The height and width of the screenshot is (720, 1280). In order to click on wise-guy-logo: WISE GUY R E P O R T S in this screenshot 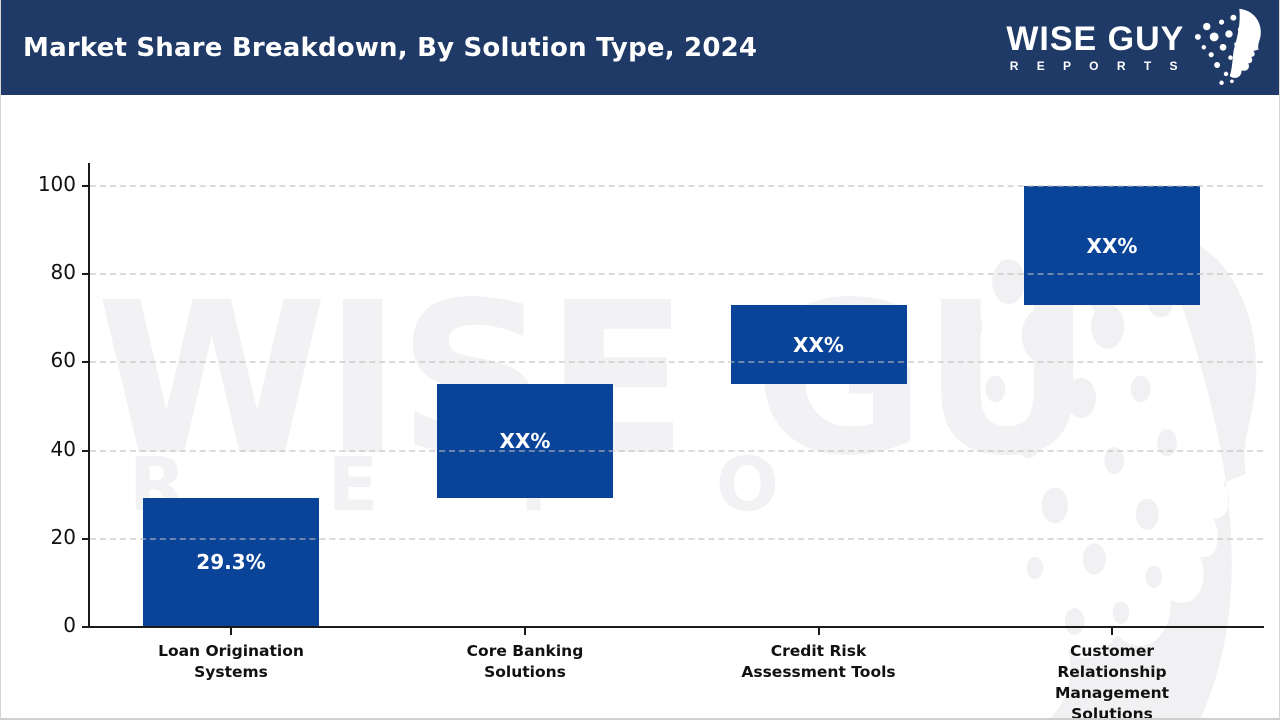, I will do `click(1134, 48)`.